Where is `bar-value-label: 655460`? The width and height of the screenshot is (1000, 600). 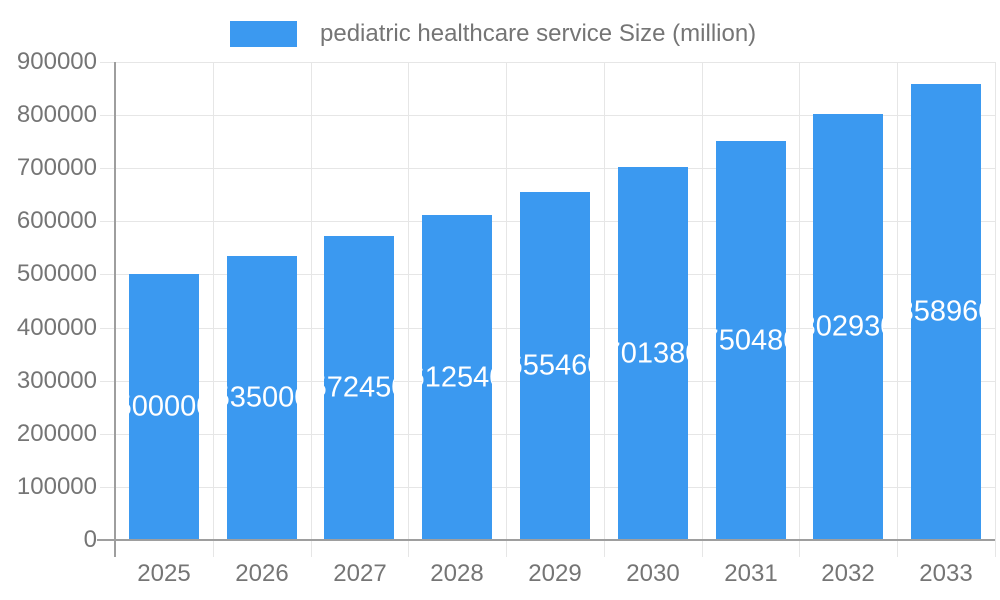
bar-value-label: 655460 is located at coordinates (555, 365).